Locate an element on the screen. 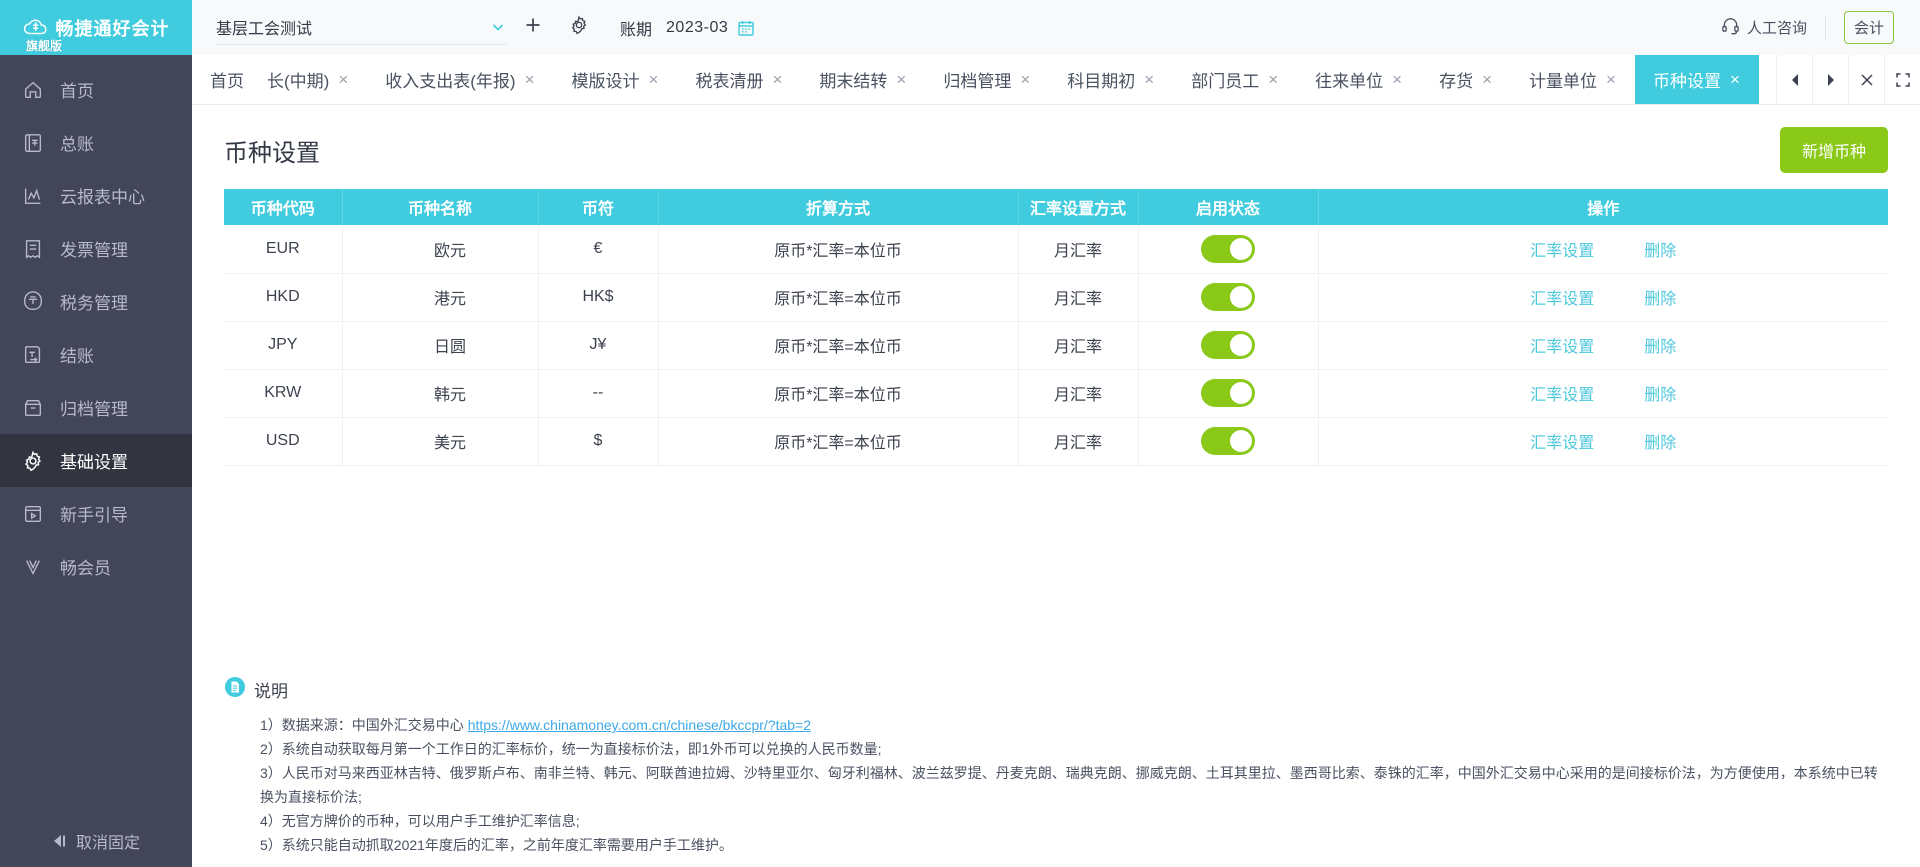  tab-template-design: 模版设计 × is located at coordinates (616, 79).